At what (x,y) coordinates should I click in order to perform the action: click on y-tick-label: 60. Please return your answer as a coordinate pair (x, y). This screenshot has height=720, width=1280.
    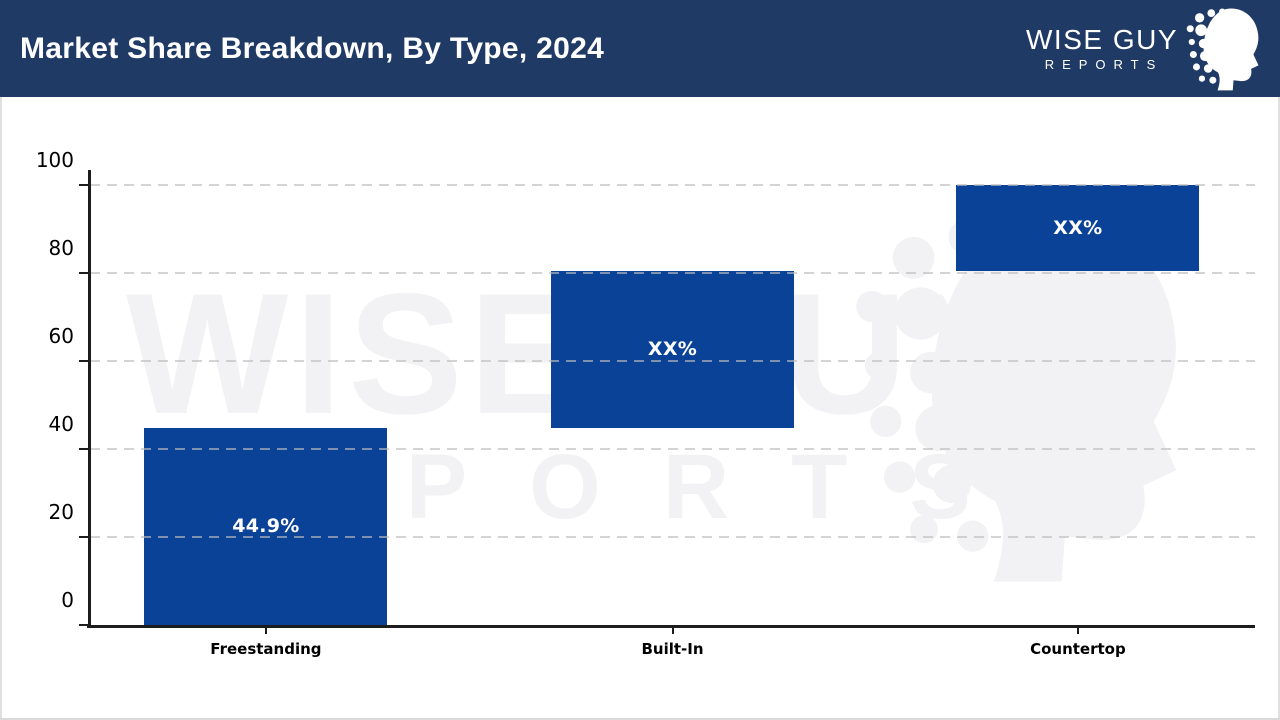
    Looking at the image, I should click on (61, 336).